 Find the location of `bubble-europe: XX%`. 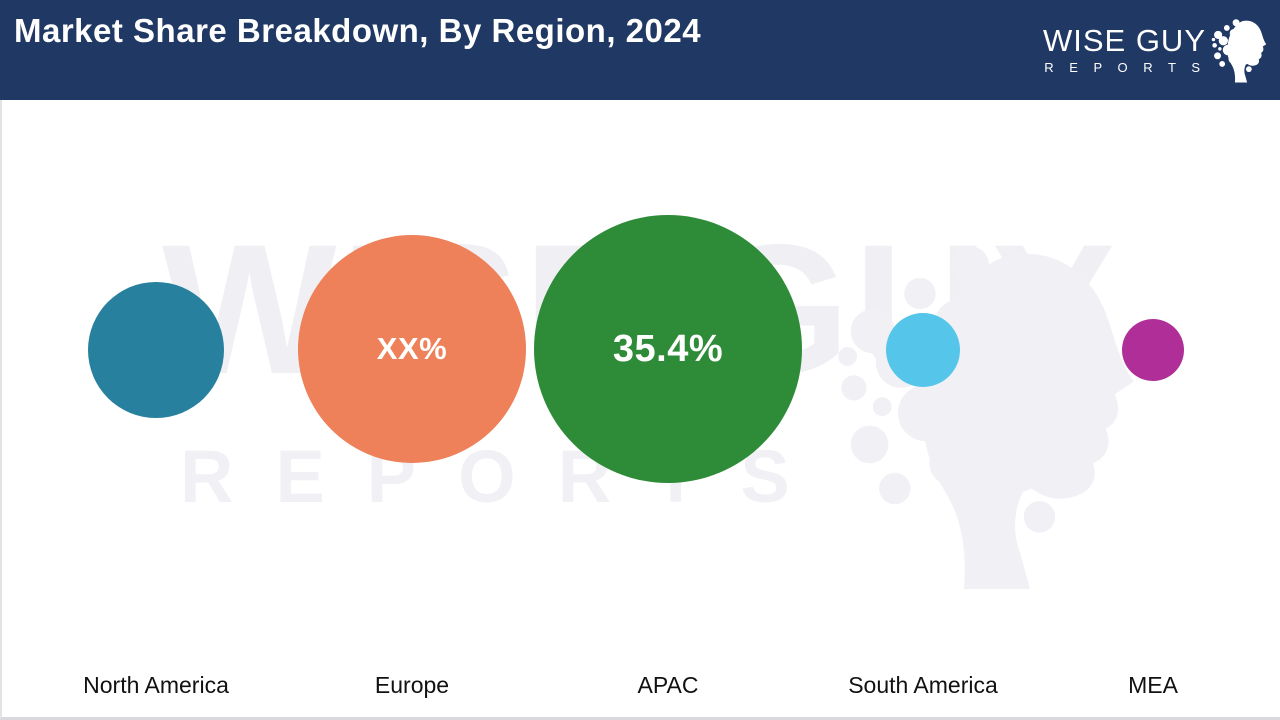

bubble-europe: XX% is located at coordinates (412, 349).